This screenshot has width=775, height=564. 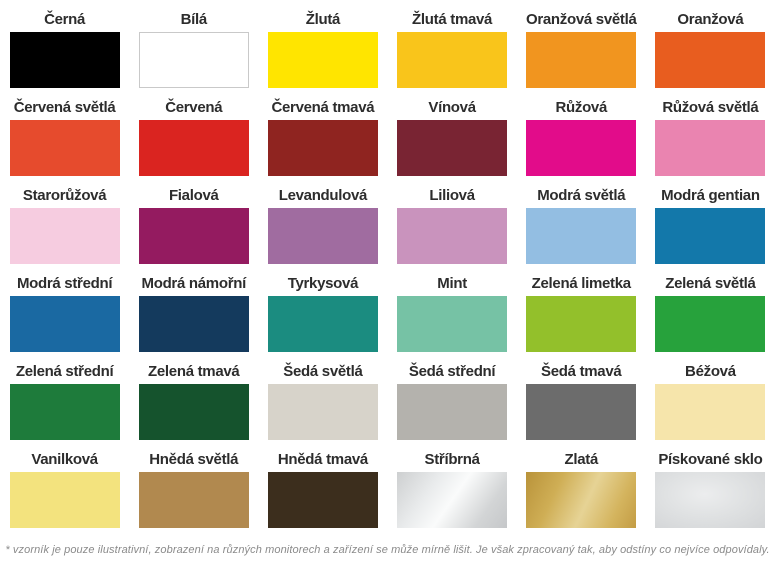 What do you see at coordinates (193, 412) in the screenshot?
I see `color-swatch-zelena-tmava` at bounding box center [193, 412].